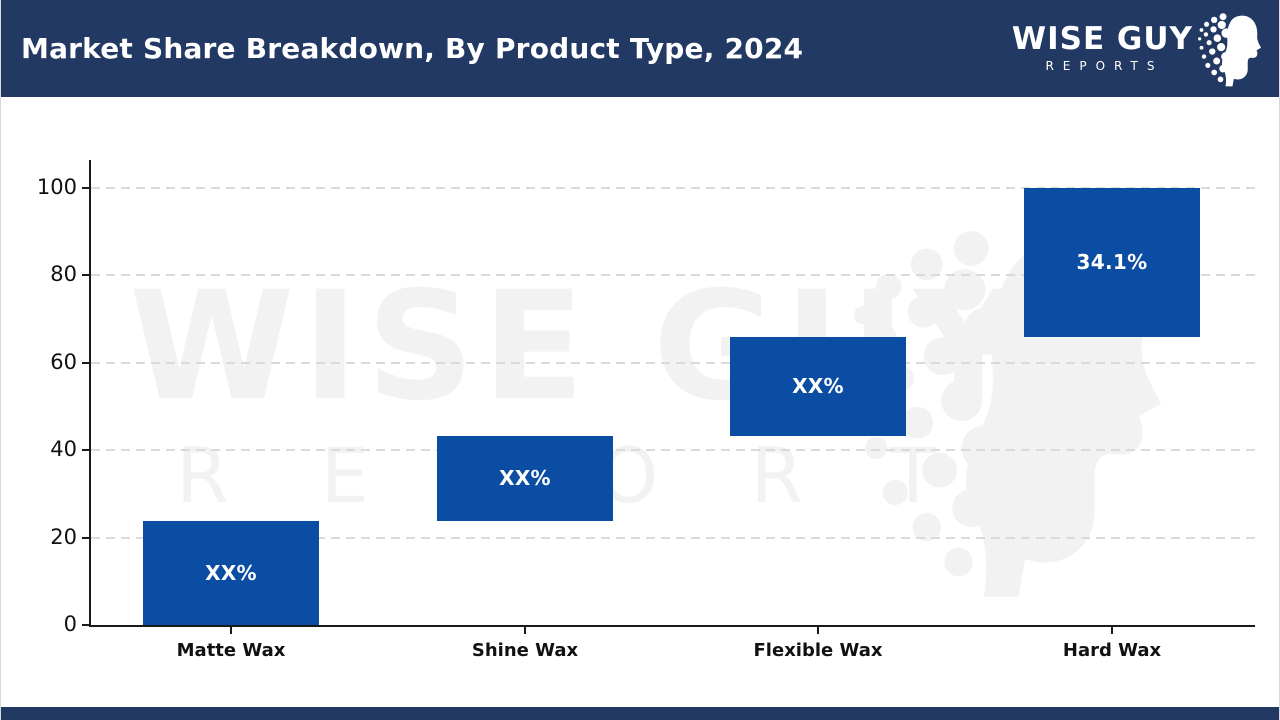 The height and width of the screenshot is (720, 1280). What do you see at coordinates (90, 393) in the screenshot?
I see `y-axis-line` at bounding box center [90, 393].